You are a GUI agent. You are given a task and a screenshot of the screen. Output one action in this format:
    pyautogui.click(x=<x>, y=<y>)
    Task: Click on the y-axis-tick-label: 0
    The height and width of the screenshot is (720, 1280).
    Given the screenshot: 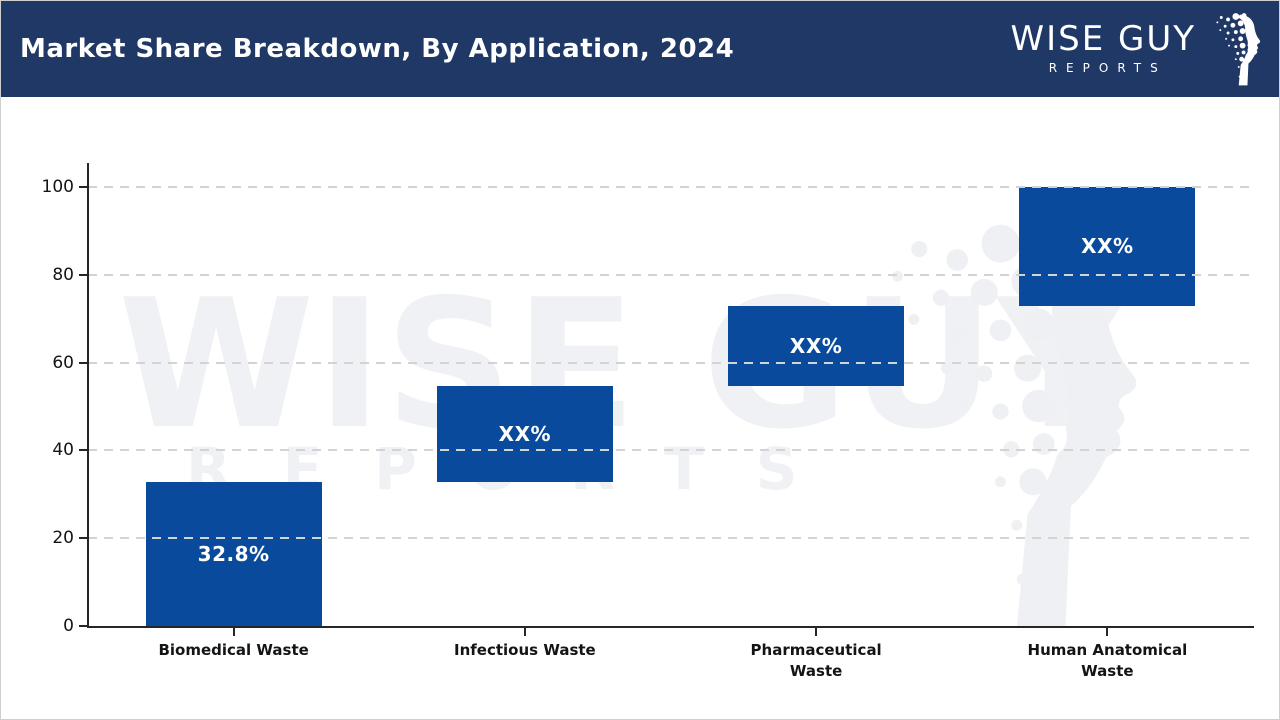 What is the action you would take?
    pyautogui.click(x=68, y=626)
    